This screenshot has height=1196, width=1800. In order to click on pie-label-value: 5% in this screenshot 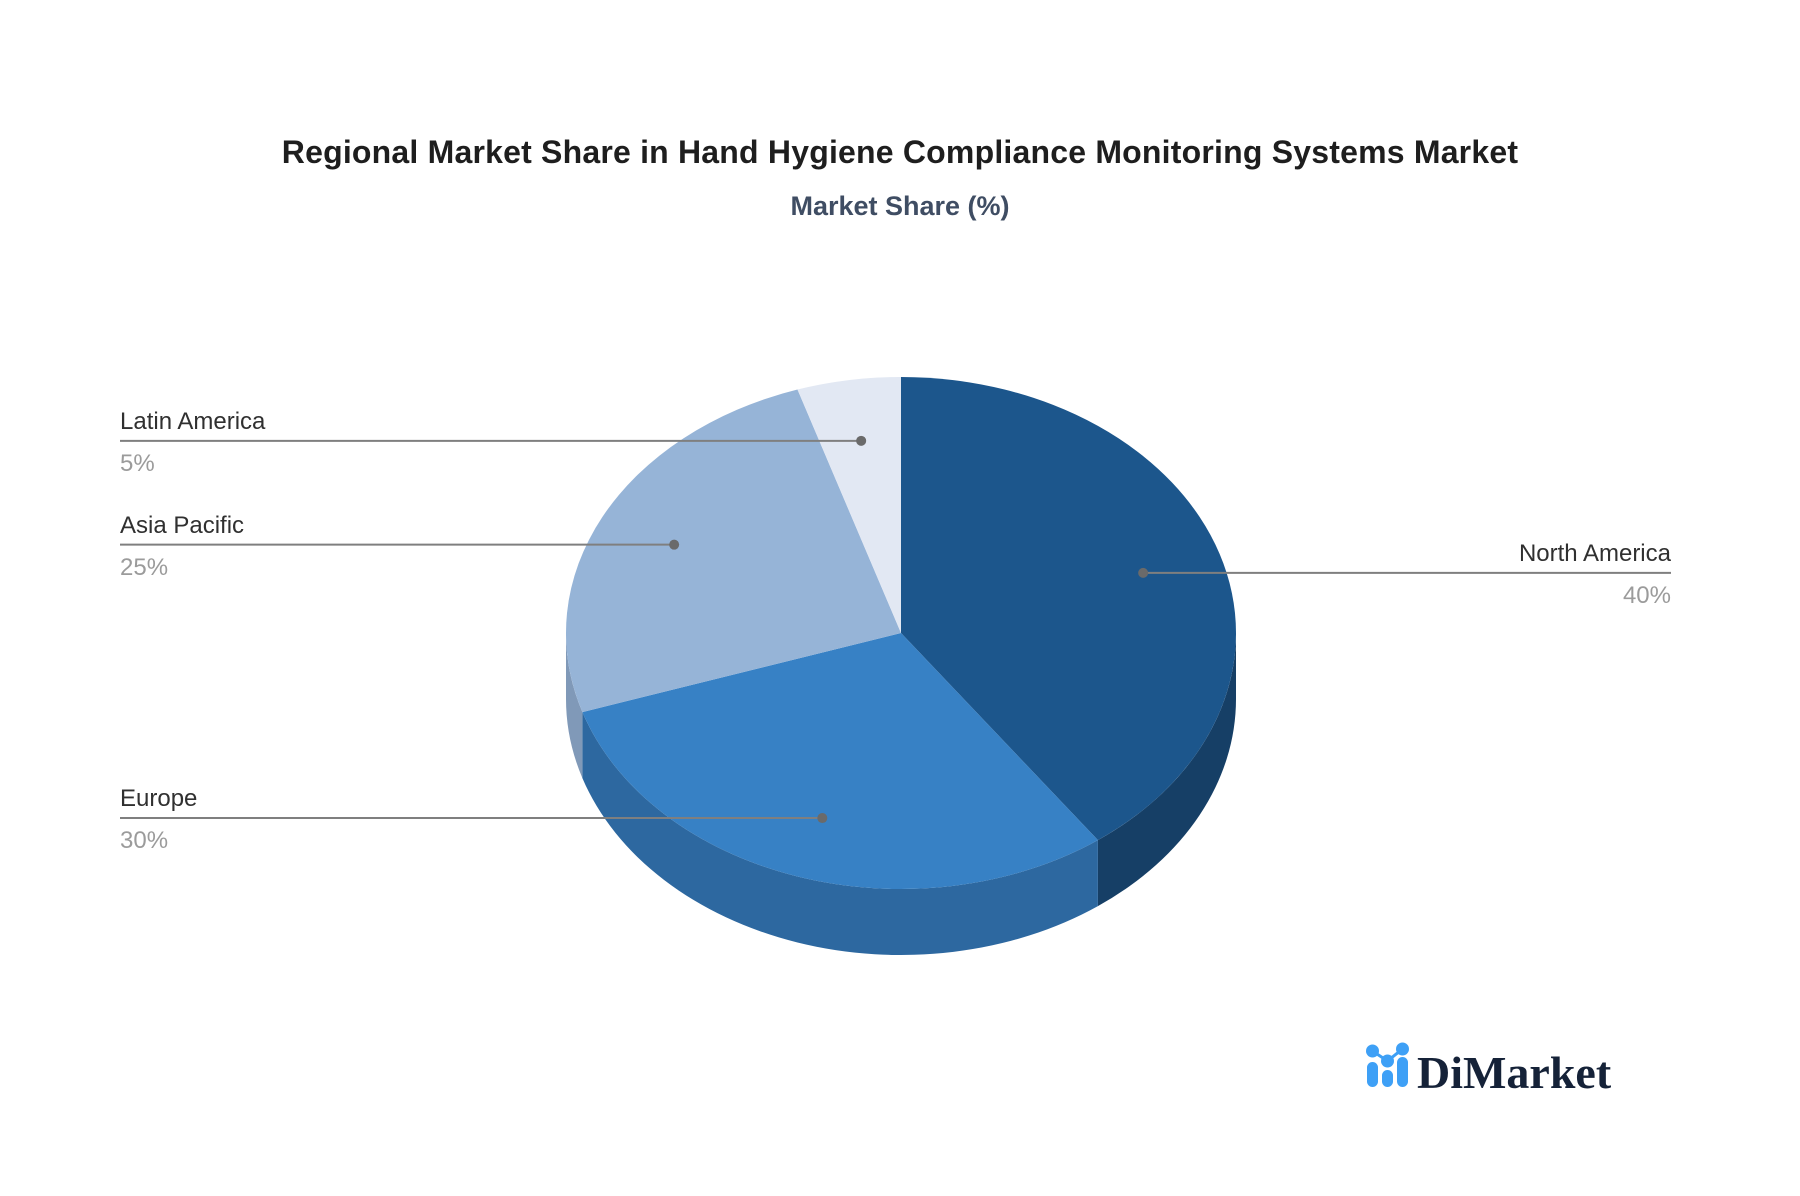, I will do `click(137, 463)`.